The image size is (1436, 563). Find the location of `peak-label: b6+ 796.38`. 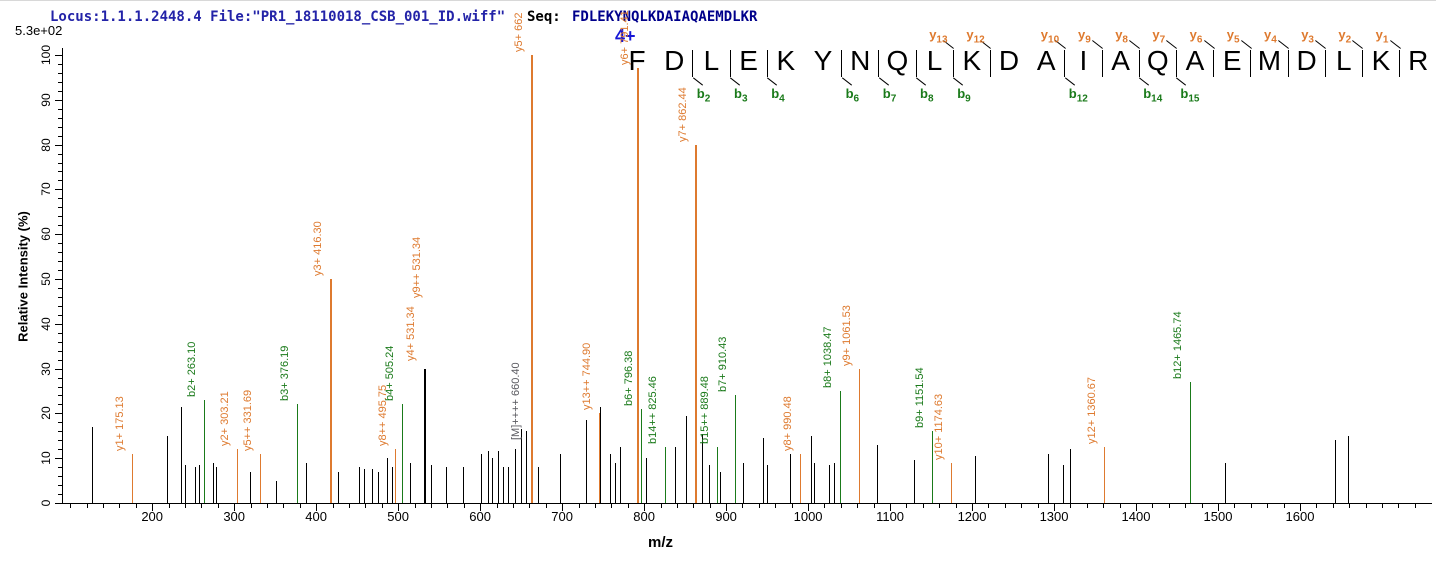

peak-label: b6+ 796.38 is located at coordinates (629, 378).